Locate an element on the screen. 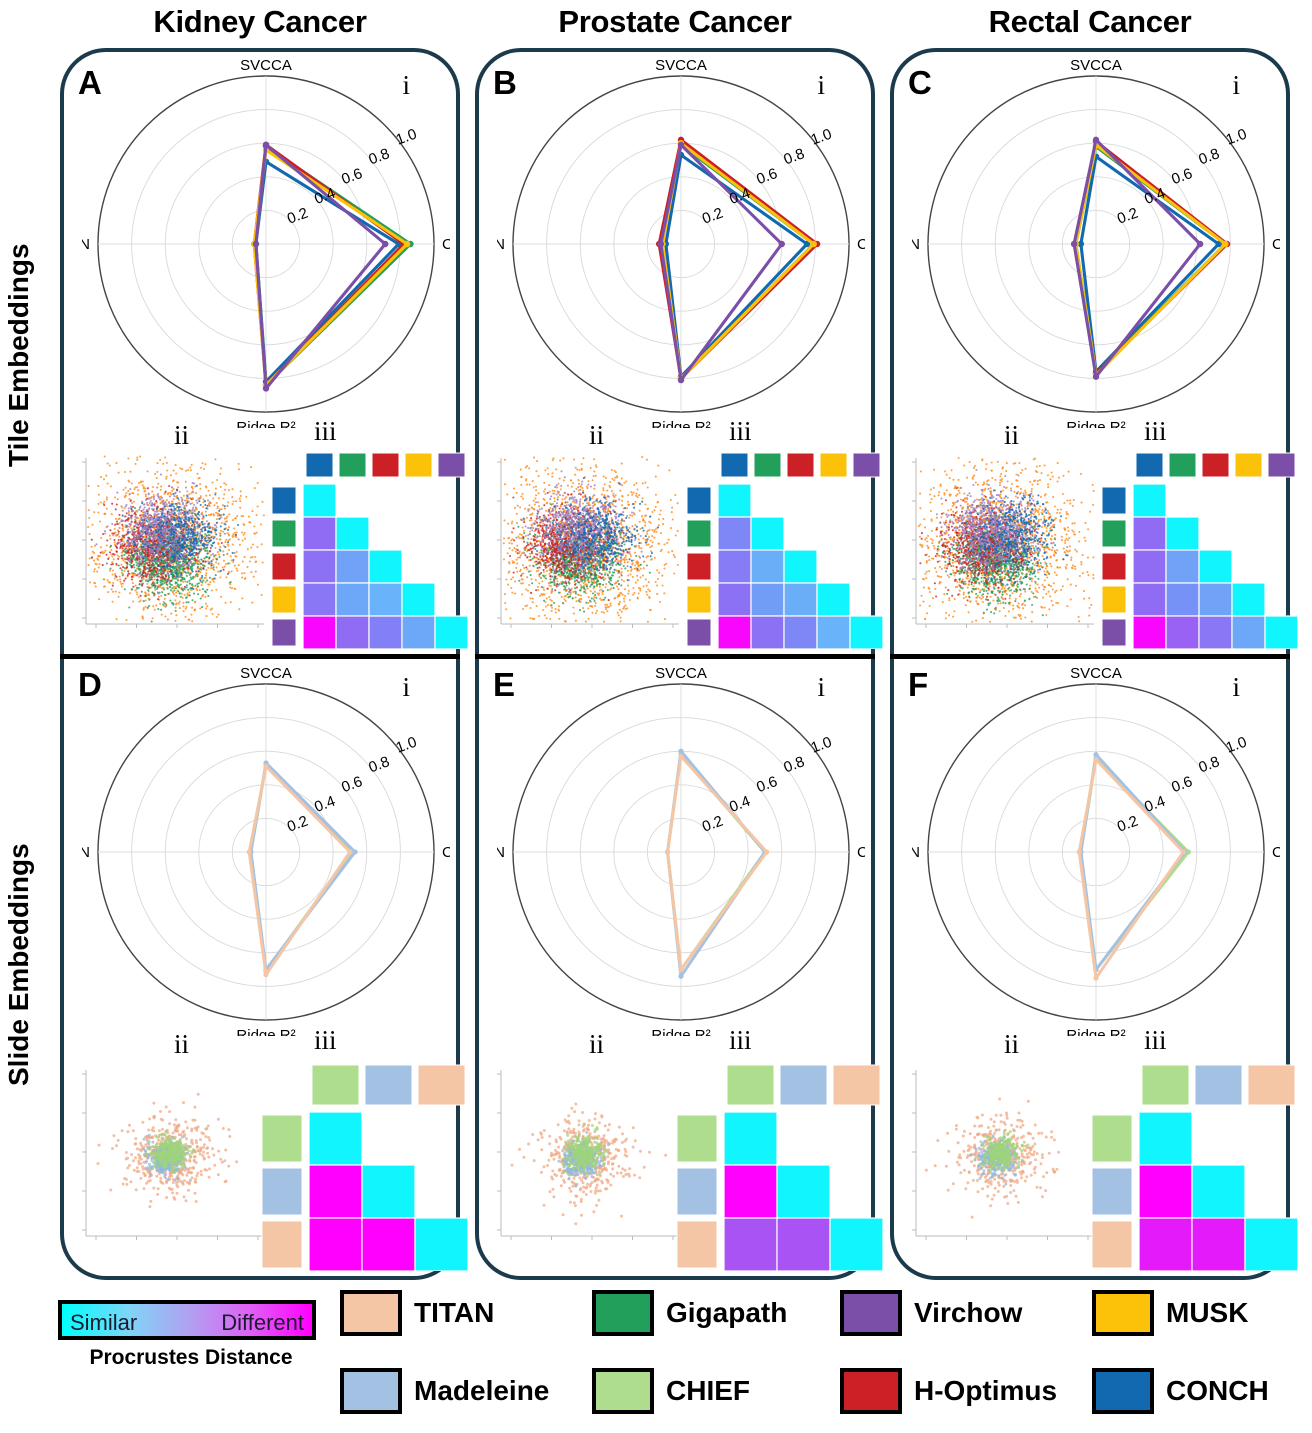  colorbar-caption: Procrustes Distance is located at coordinates (191, 1357).